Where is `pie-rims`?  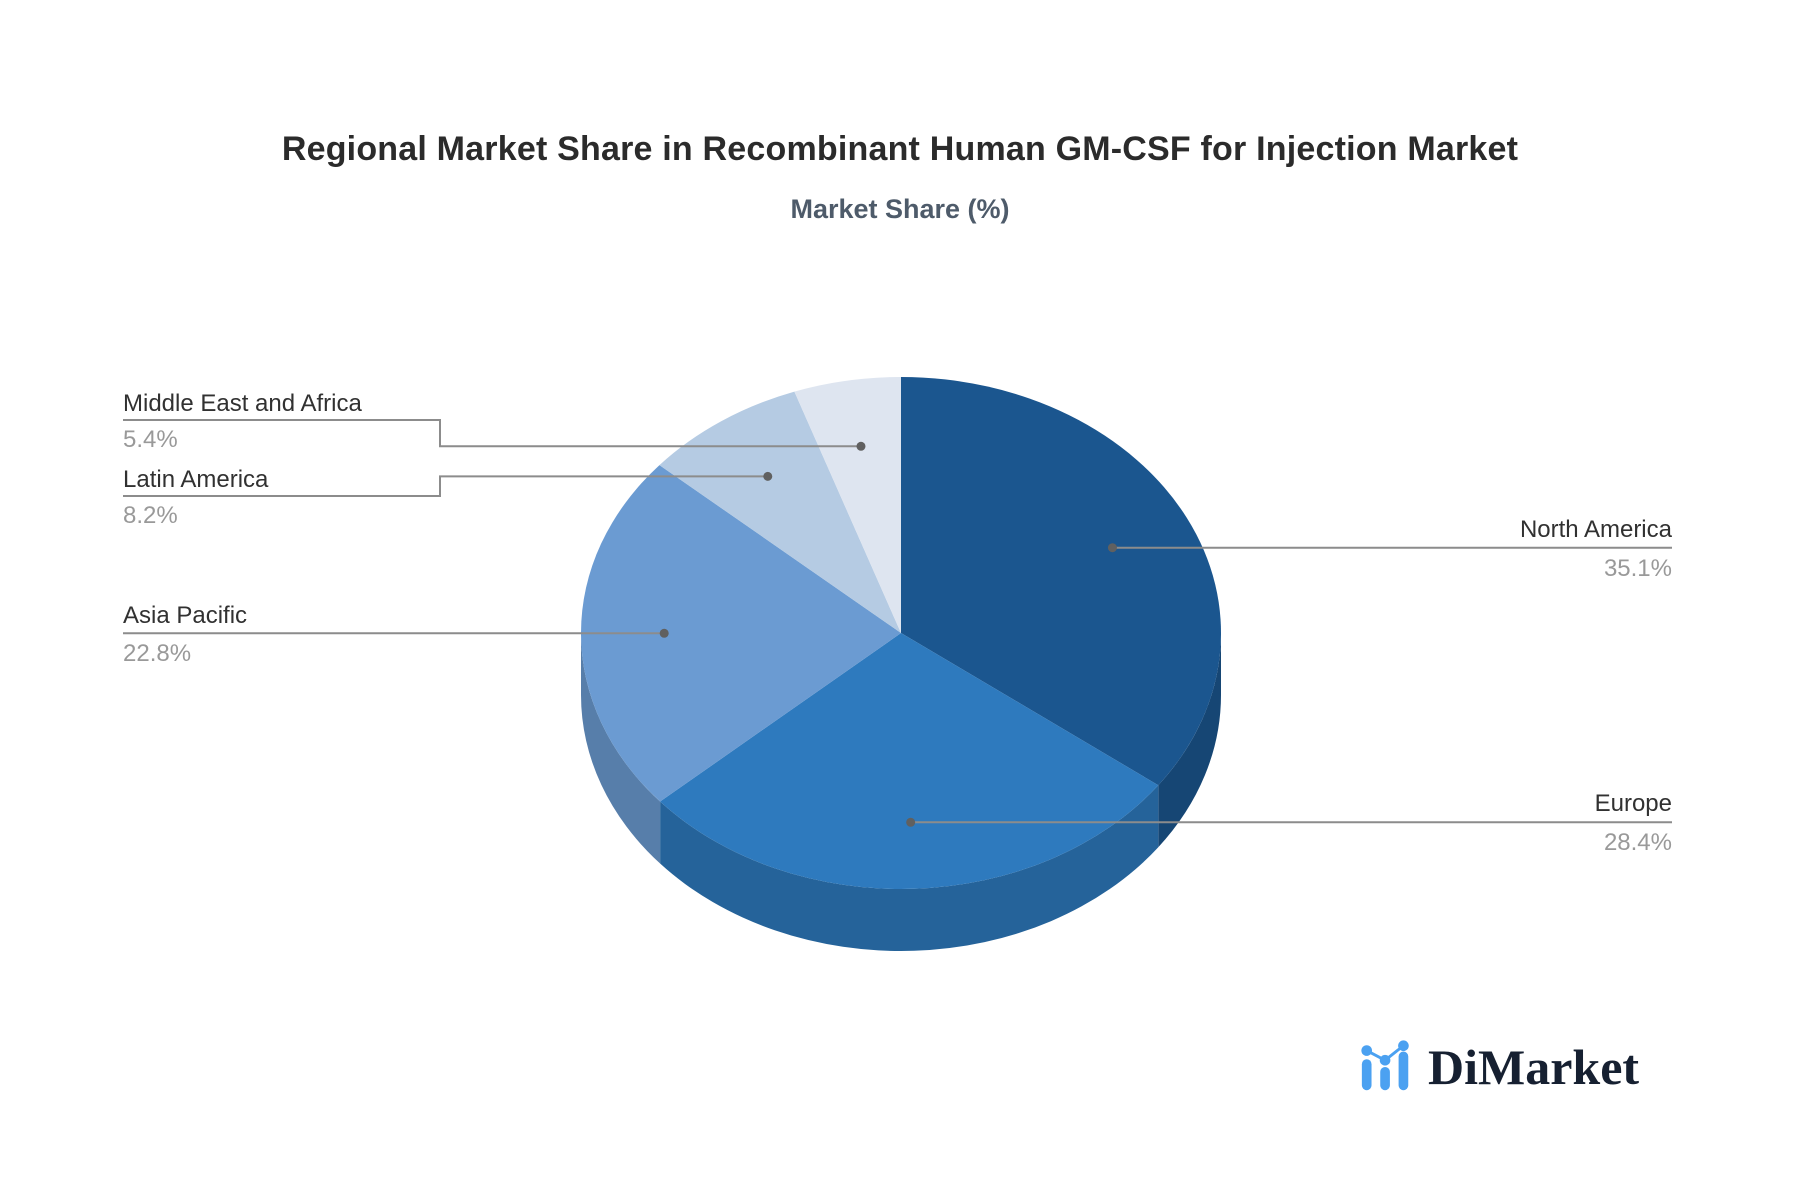 pie-rims is located at coordinates (900, 792).